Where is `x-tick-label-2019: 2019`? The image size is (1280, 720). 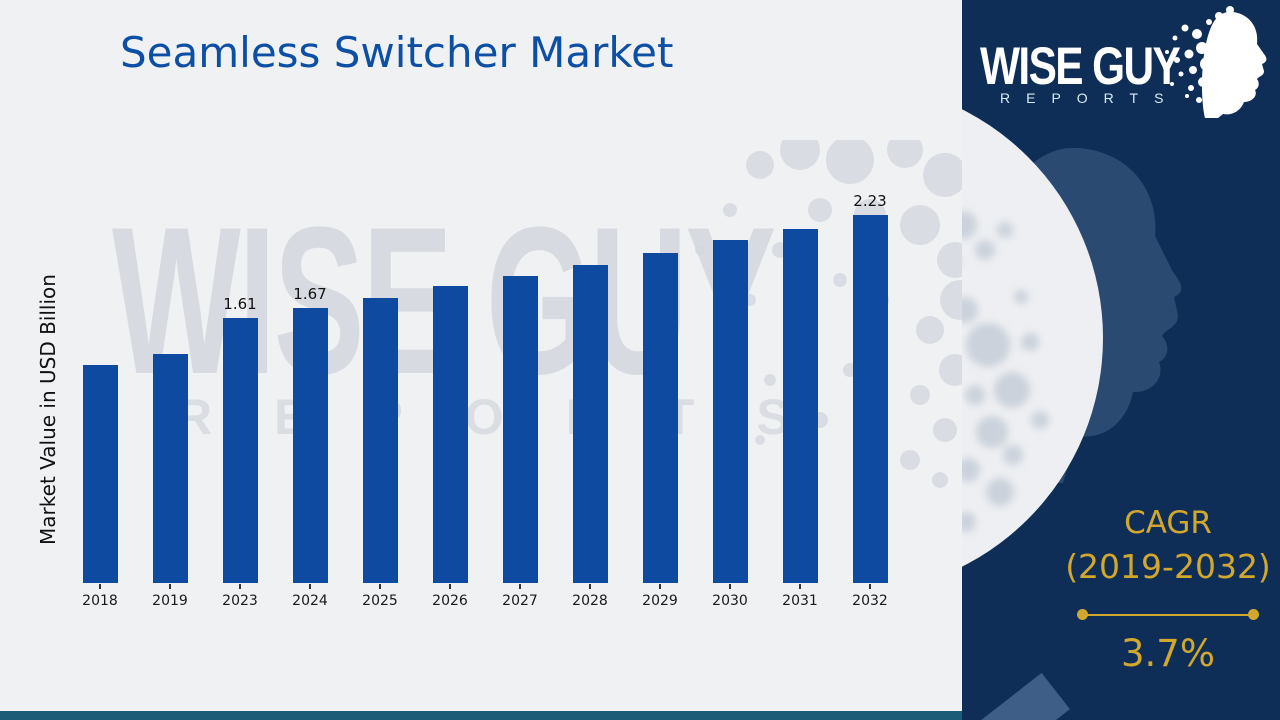
x-tick-label-2019: 2019 is located at coordinates (170, 601).